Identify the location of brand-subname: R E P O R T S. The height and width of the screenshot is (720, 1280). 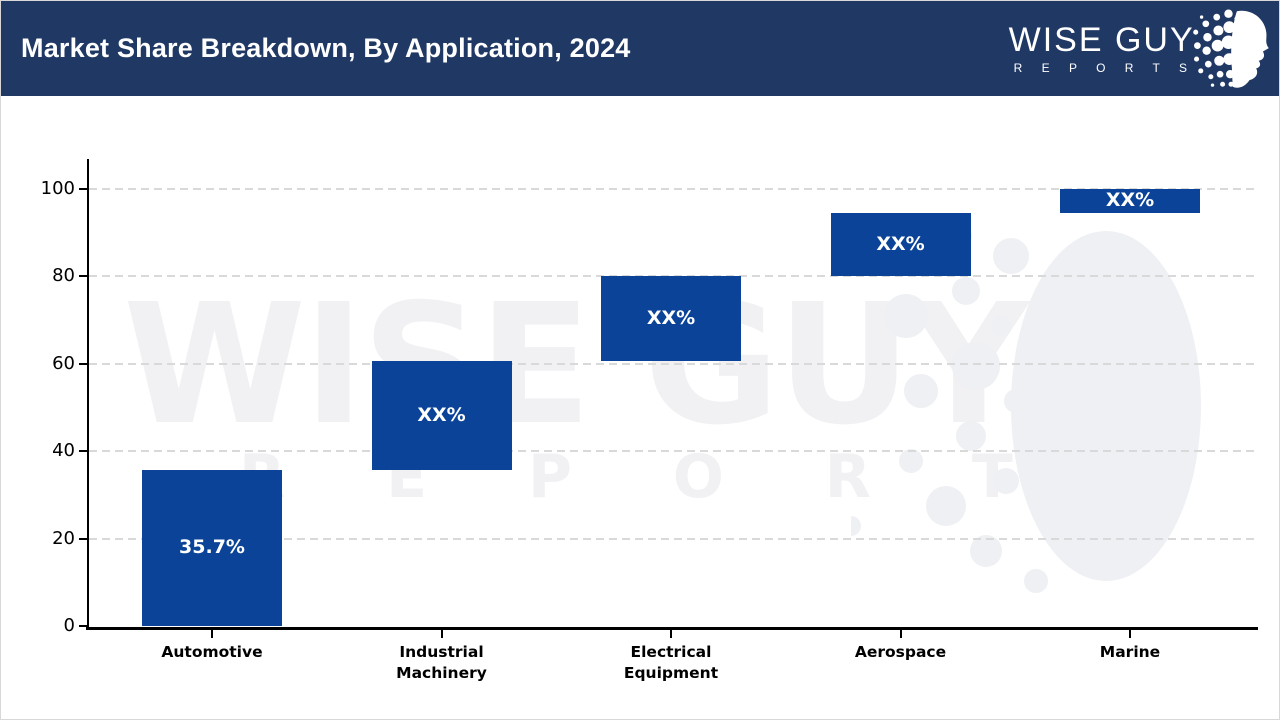
(1104, 68).